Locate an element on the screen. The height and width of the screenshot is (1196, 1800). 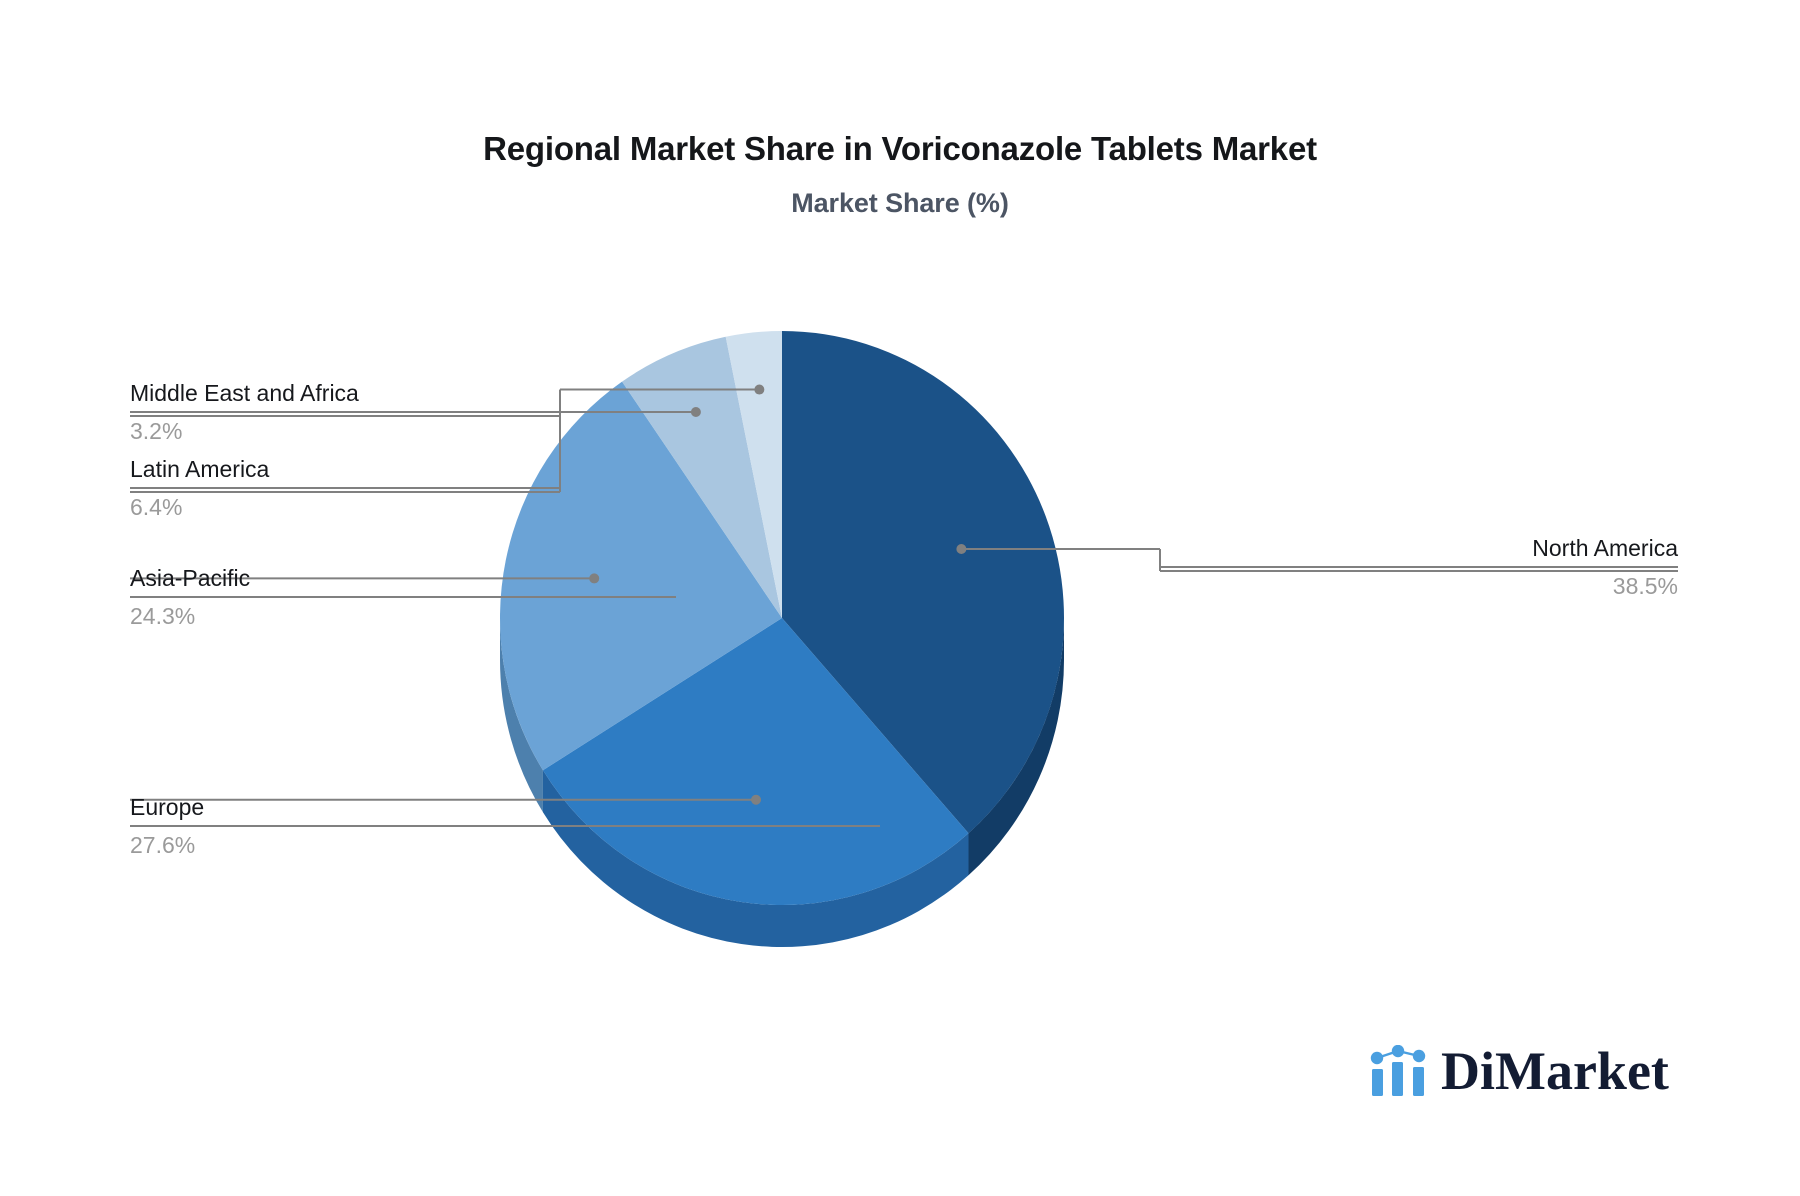
callout-label: Latin America is located at coordinates (200, 469).